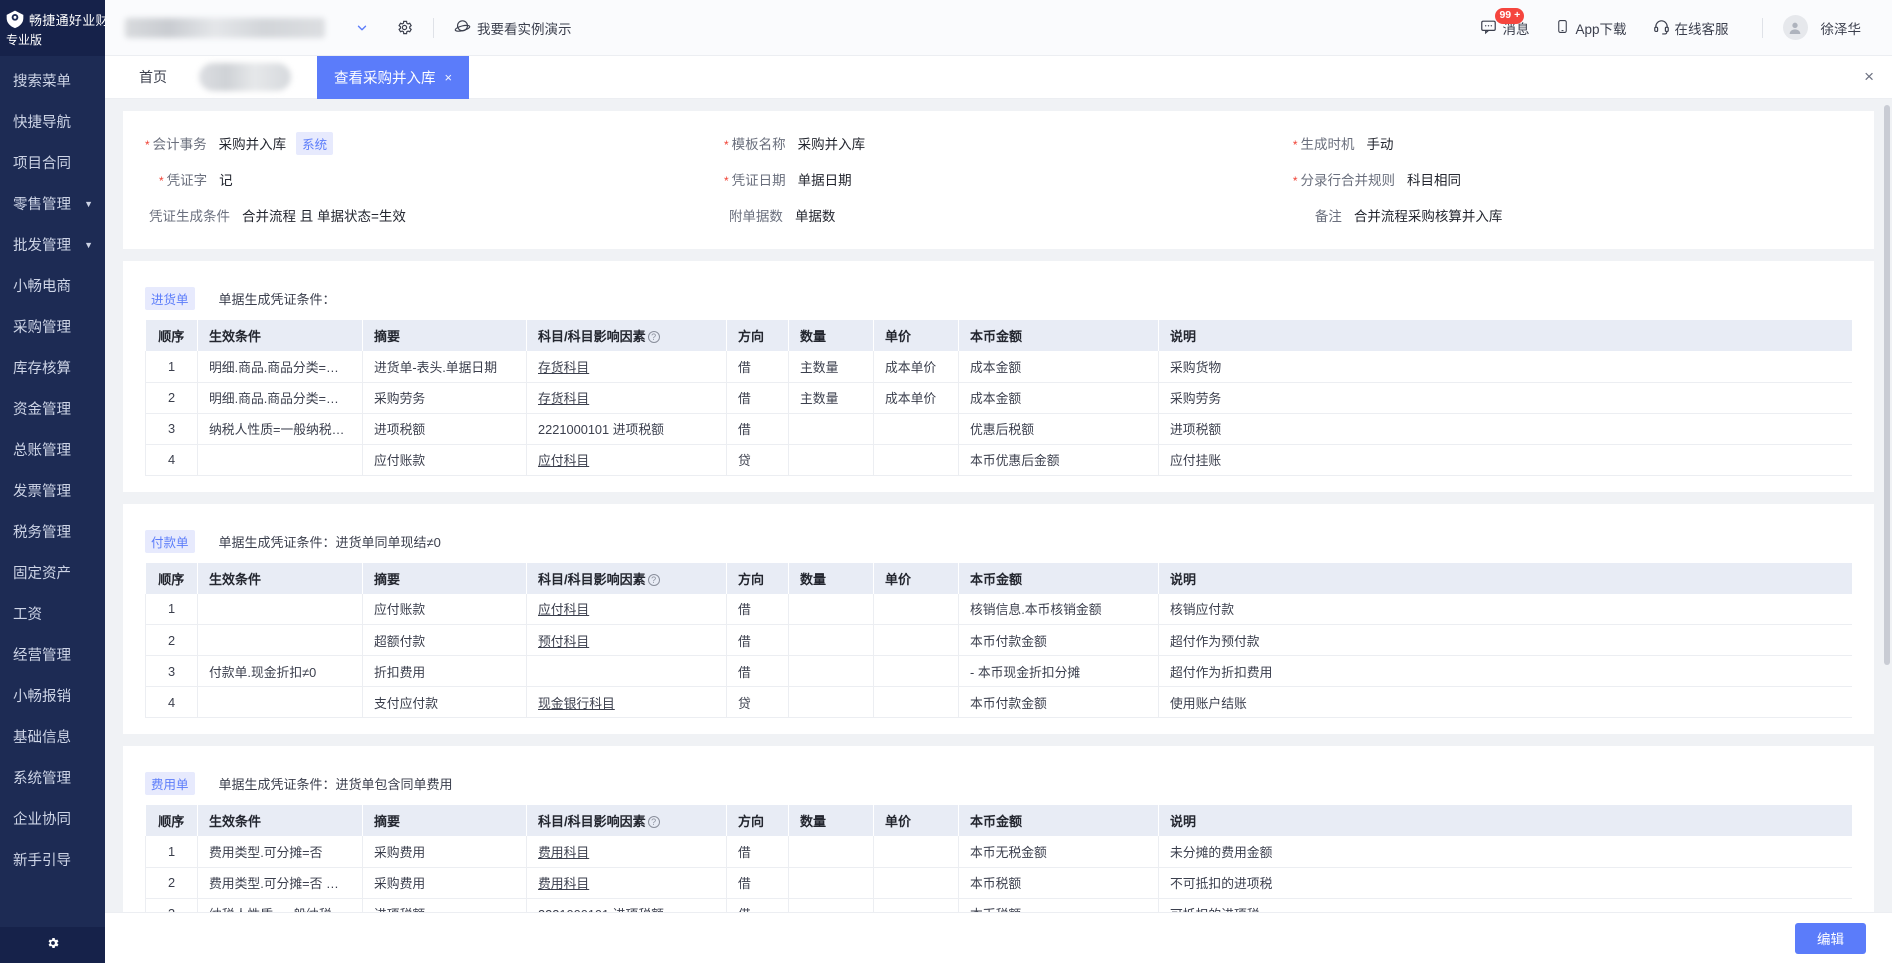  What do you see at coordinates (1058, 702) in the screenshot?
I see `cell-amount: 本币付款金额` at bounding box center [1058, 702].